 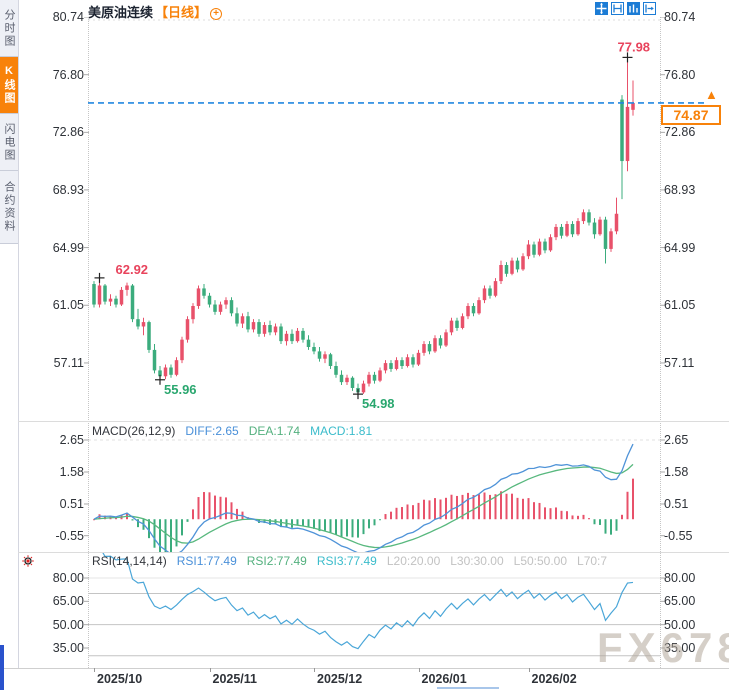 What do you see at coordinates (9, 345) in the screenshot?
I see `sidebar: 分时图 K线图 闪电图 合约资料` at bounding box center [9, 345].